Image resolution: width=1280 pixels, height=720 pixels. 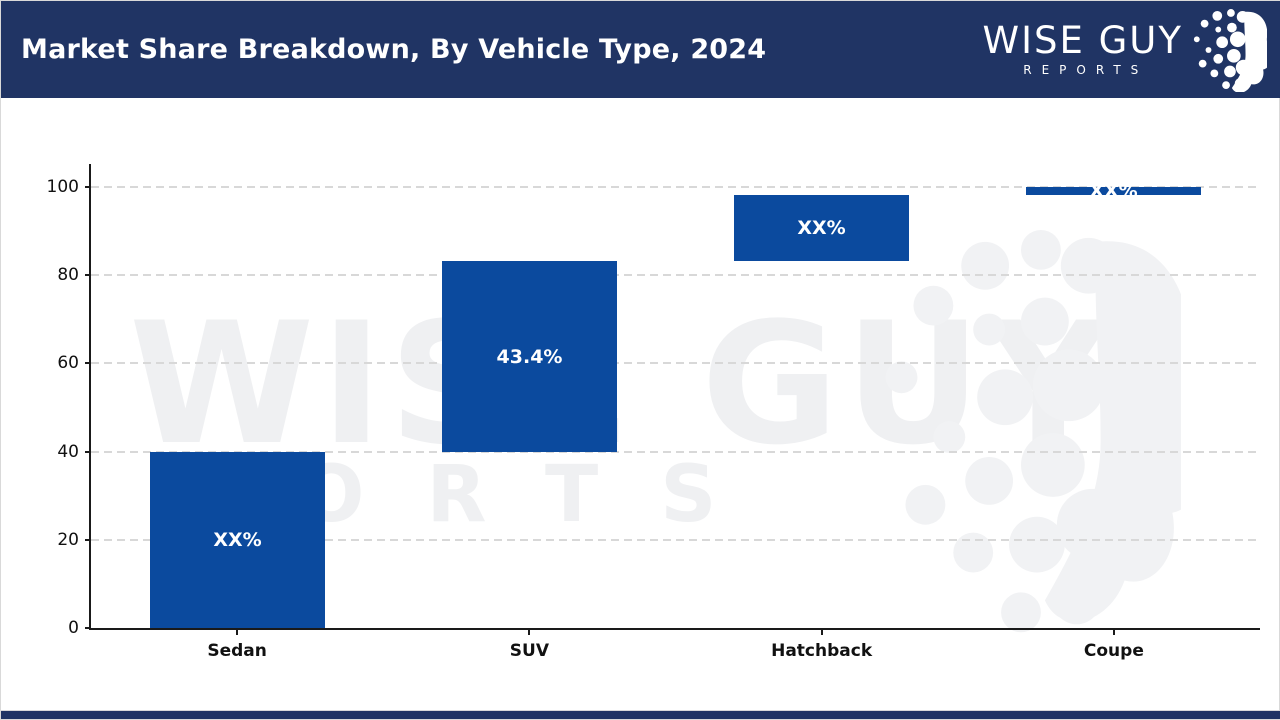 I want to click on x-tick-label-hatchback: Hatchback, so click(x=822, y=651).